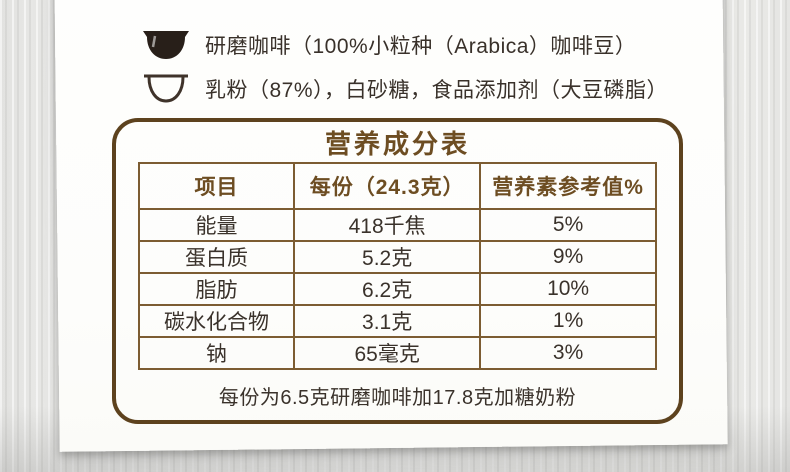  What do you see at coordinates (437, 90) in the screenshot?
I see `ingredient-text: 乳粉（87%），白砂糖，食品添加剂（大豆磷脂）` at bounding box center [437, 90].